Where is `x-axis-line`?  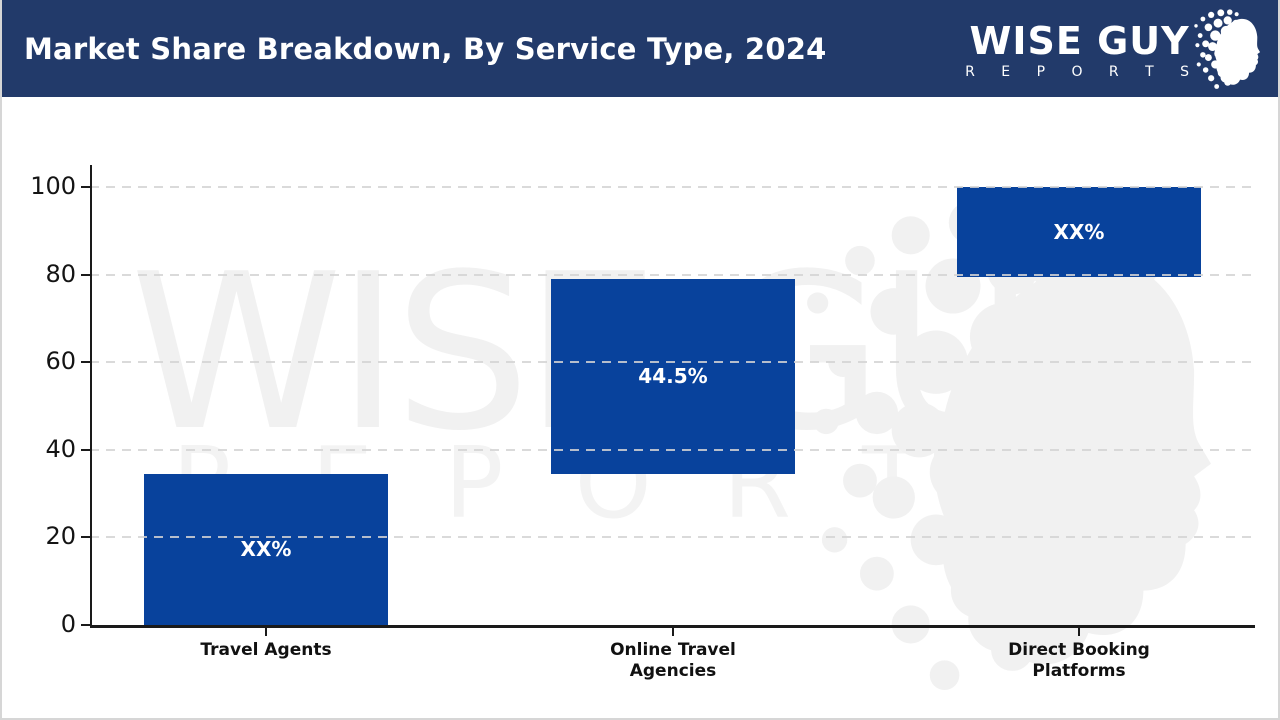 x-axis-line is located at coordinates (672, 626).